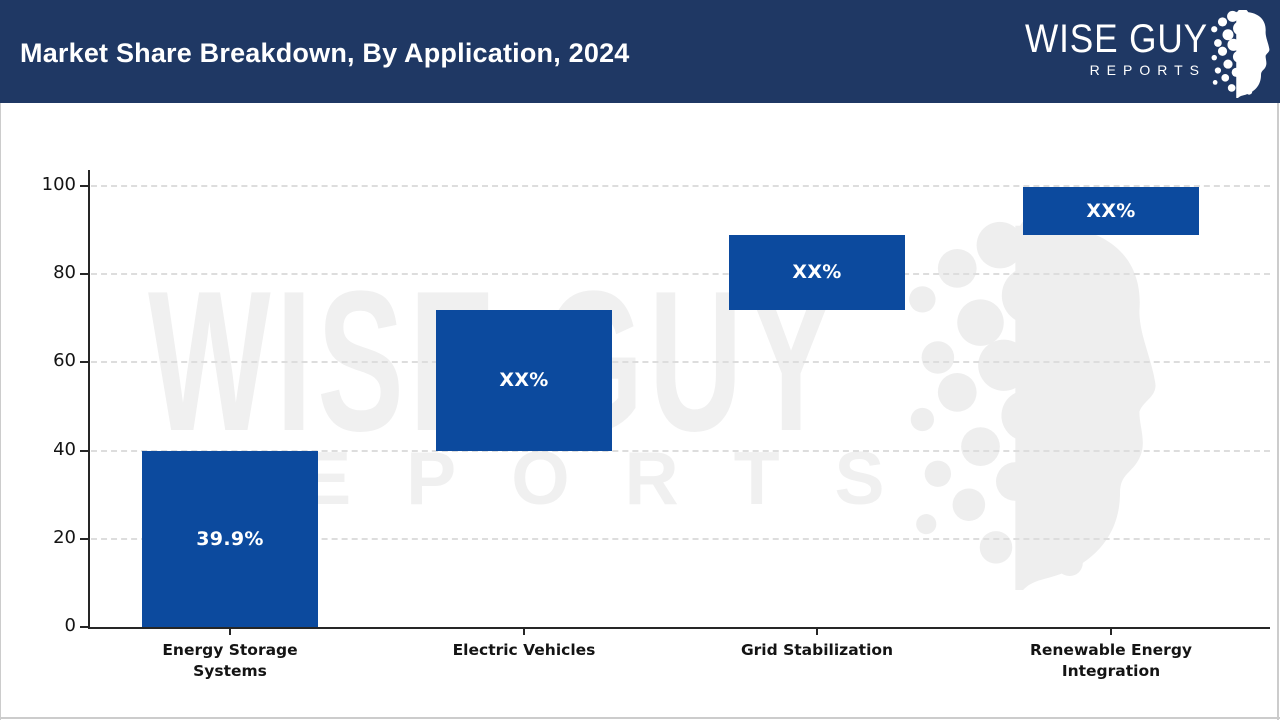 The height and width of the screenshot is (720, 1280). Describe the element at coordinates (58, 184) in the screenshot. I see `y-tick-label-100: 100` at that location.